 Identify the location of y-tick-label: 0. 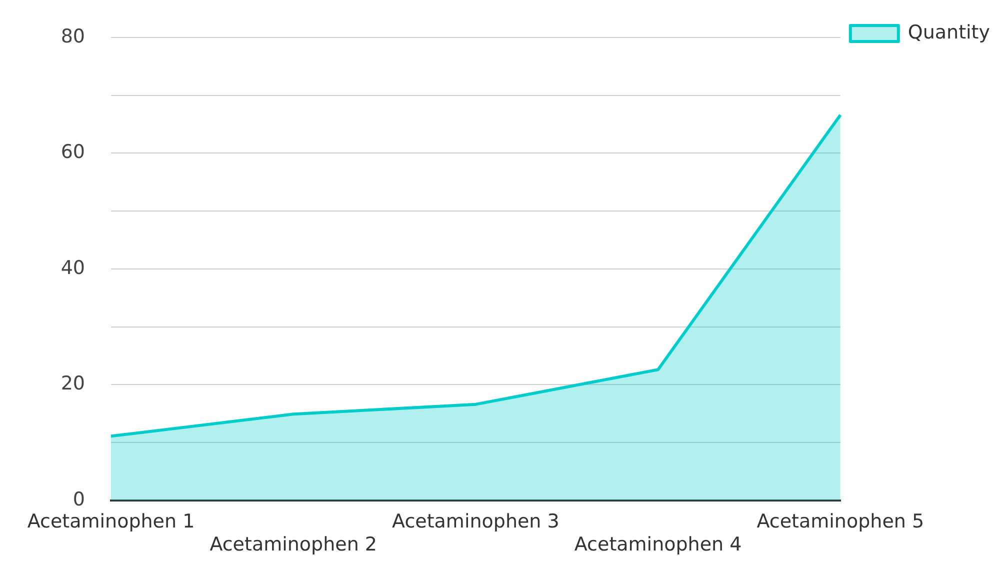
(78, 499).